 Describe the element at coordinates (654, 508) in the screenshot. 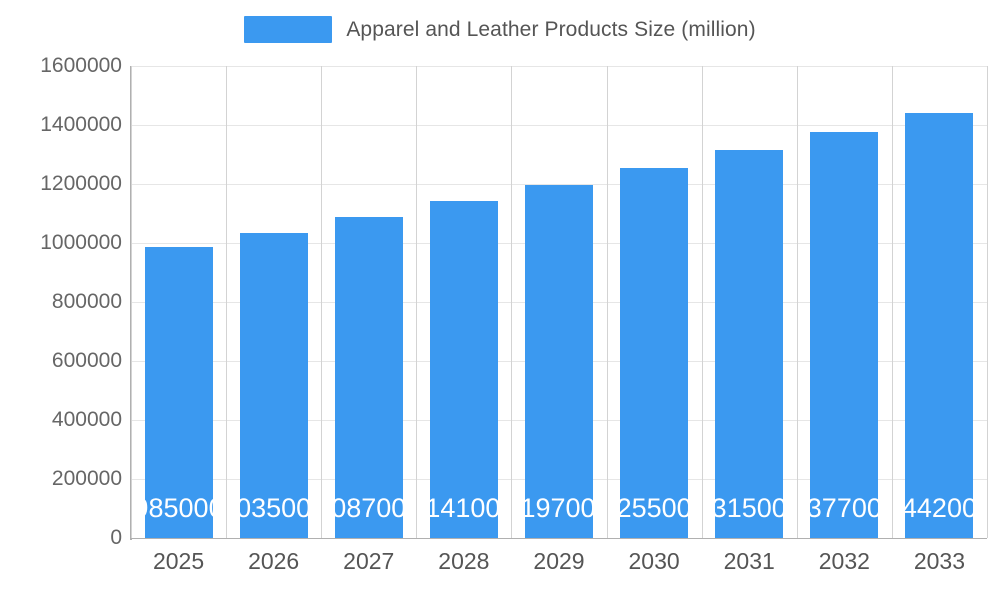

I see `bar-value-label: 1255000` at that location.